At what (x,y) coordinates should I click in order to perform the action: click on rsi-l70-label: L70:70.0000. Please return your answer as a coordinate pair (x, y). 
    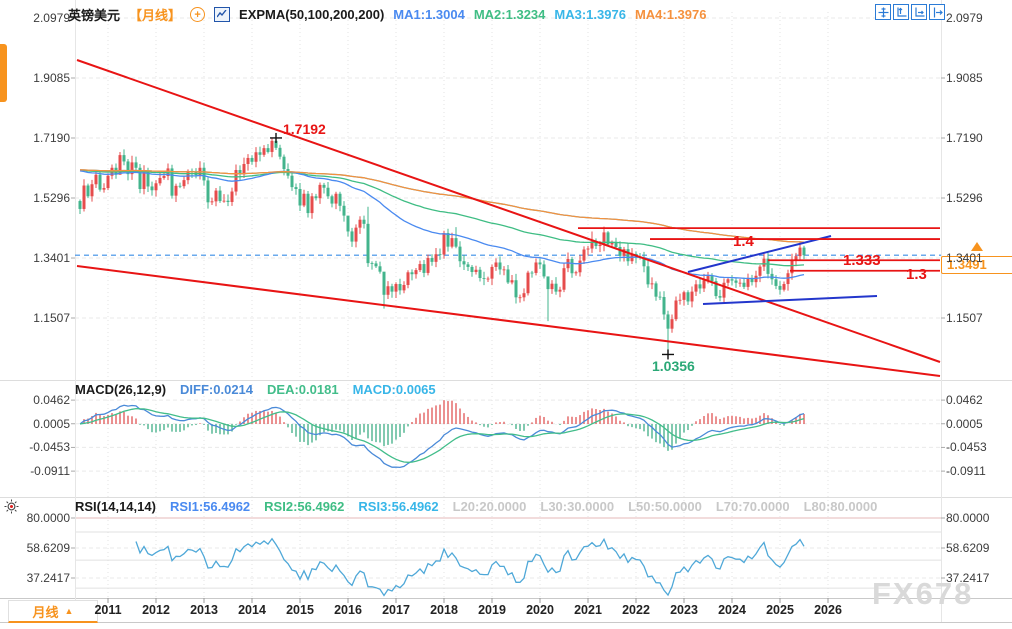
    Looking at the image, I should click on (752, 506).